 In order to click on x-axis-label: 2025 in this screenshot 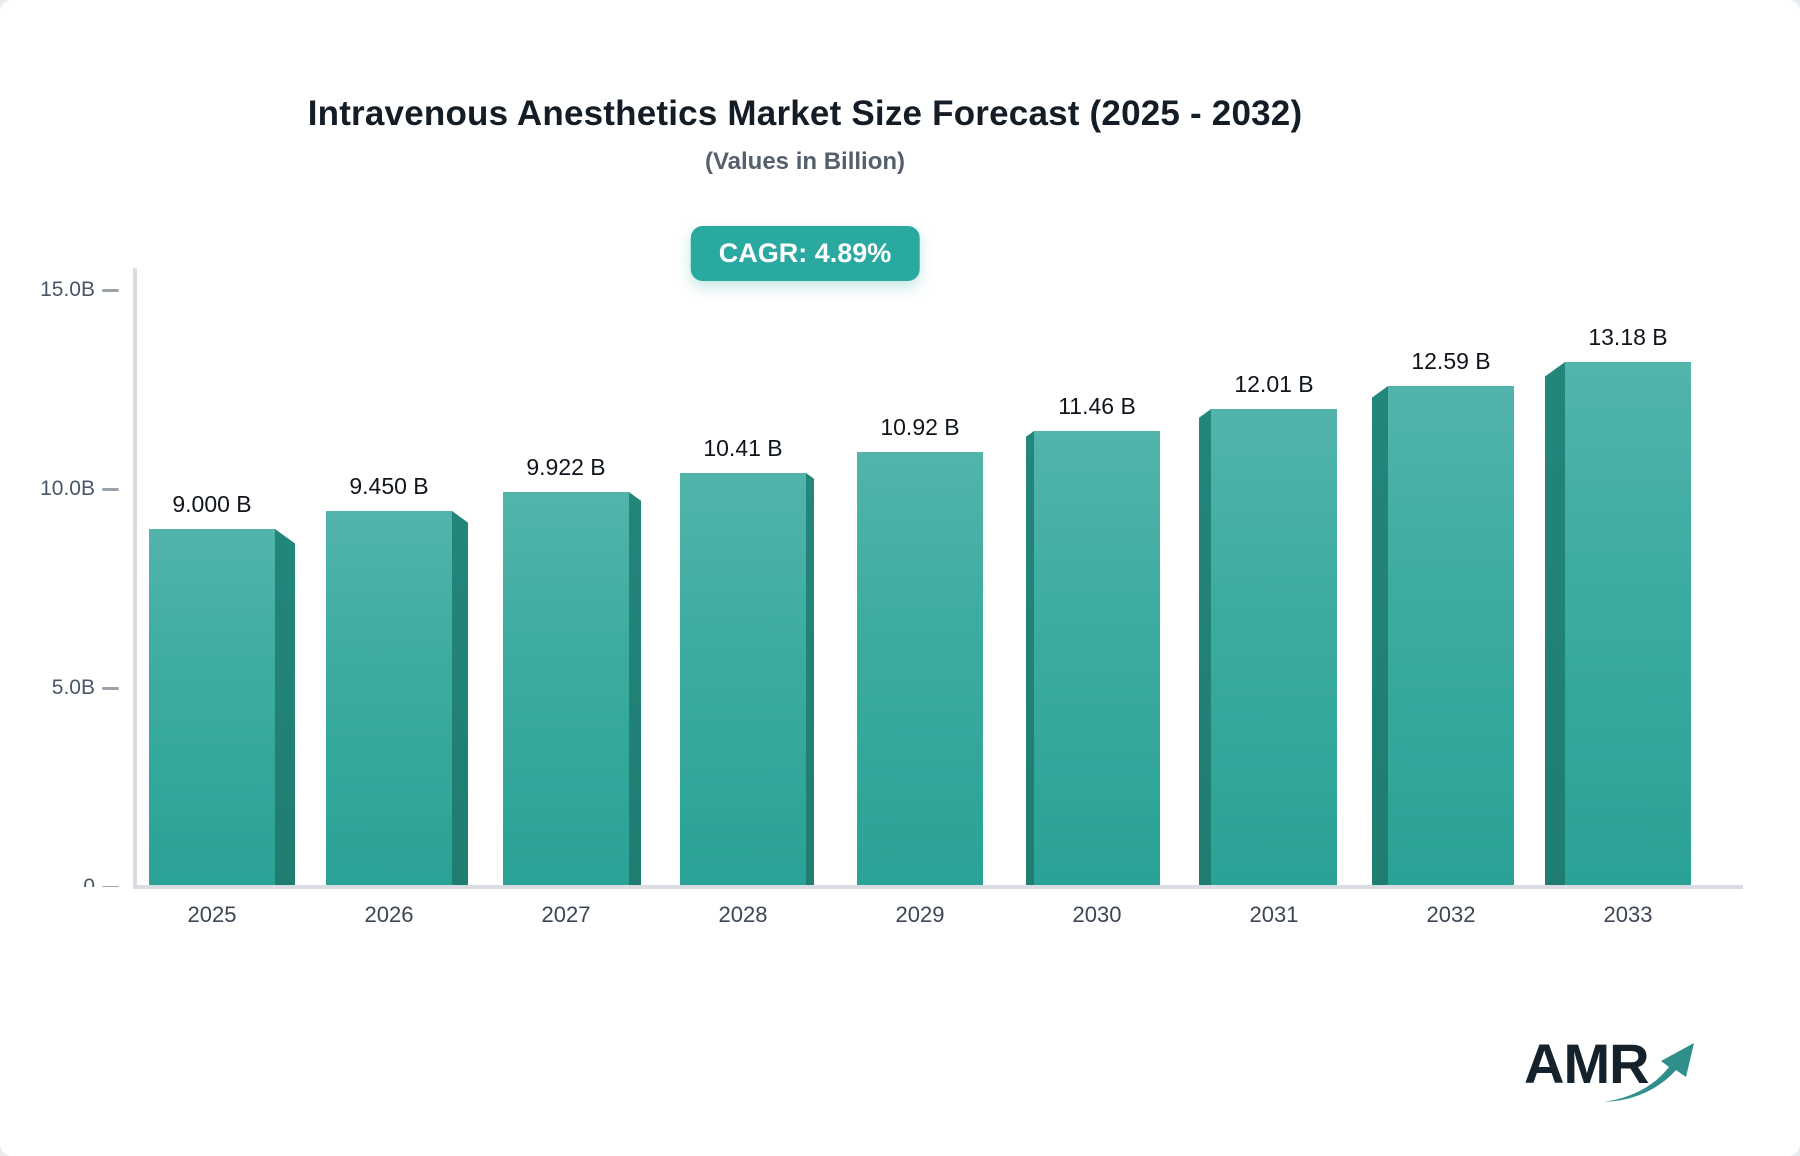, I will do `click(212, 914)`.